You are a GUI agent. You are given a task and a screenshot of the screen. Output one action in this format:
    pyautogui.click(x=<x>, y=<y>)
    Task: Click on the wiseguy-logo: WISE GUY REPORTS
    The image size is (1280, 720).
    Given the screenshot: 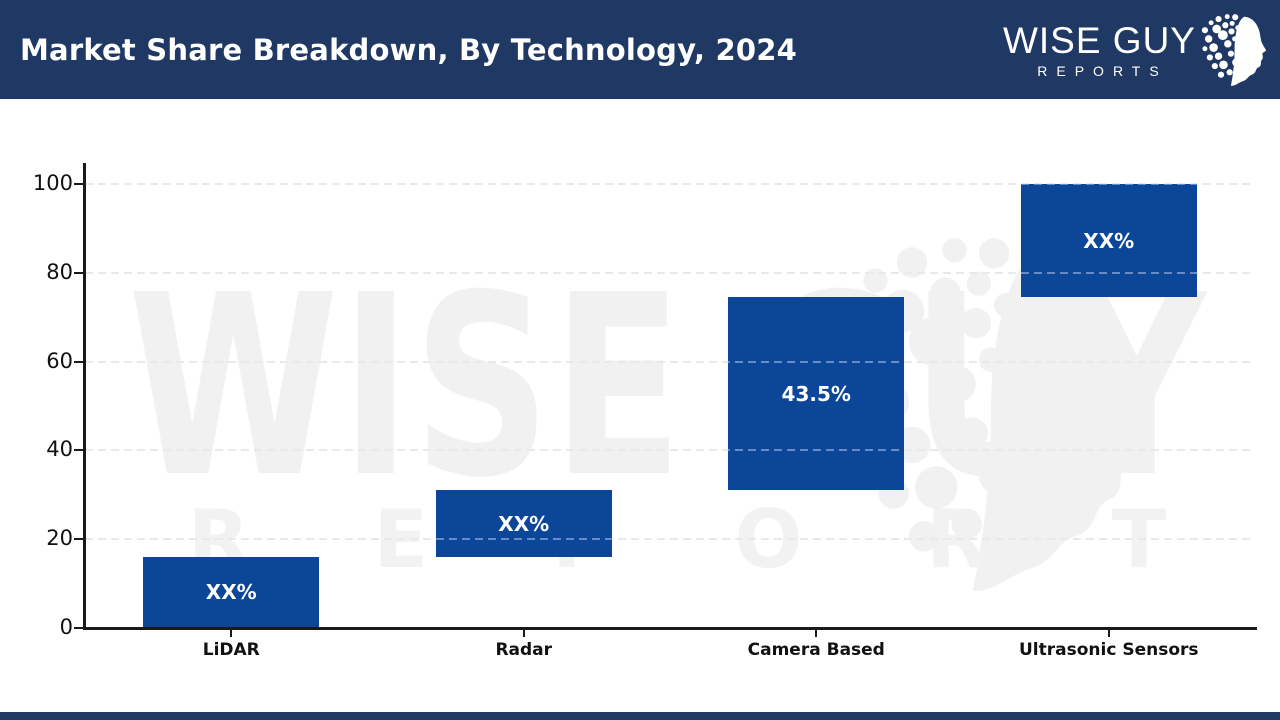 What is the action you would take?
    pyautogui.click(x=1135, y=50)
    